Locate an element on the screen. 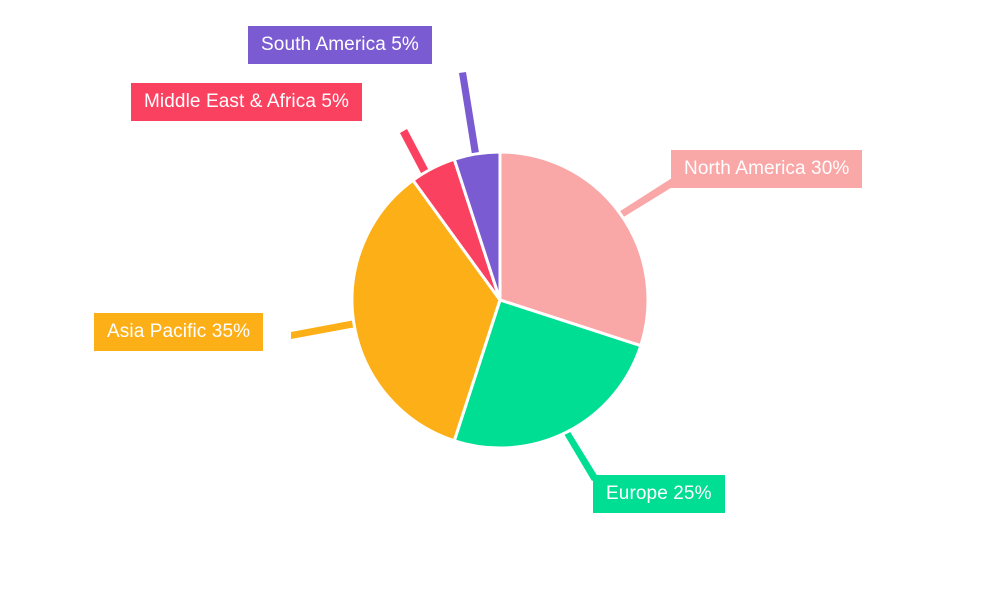 The width and height of the screenshot is (1000, 600). leader-line-south-america is located at coordinates (469, 116).